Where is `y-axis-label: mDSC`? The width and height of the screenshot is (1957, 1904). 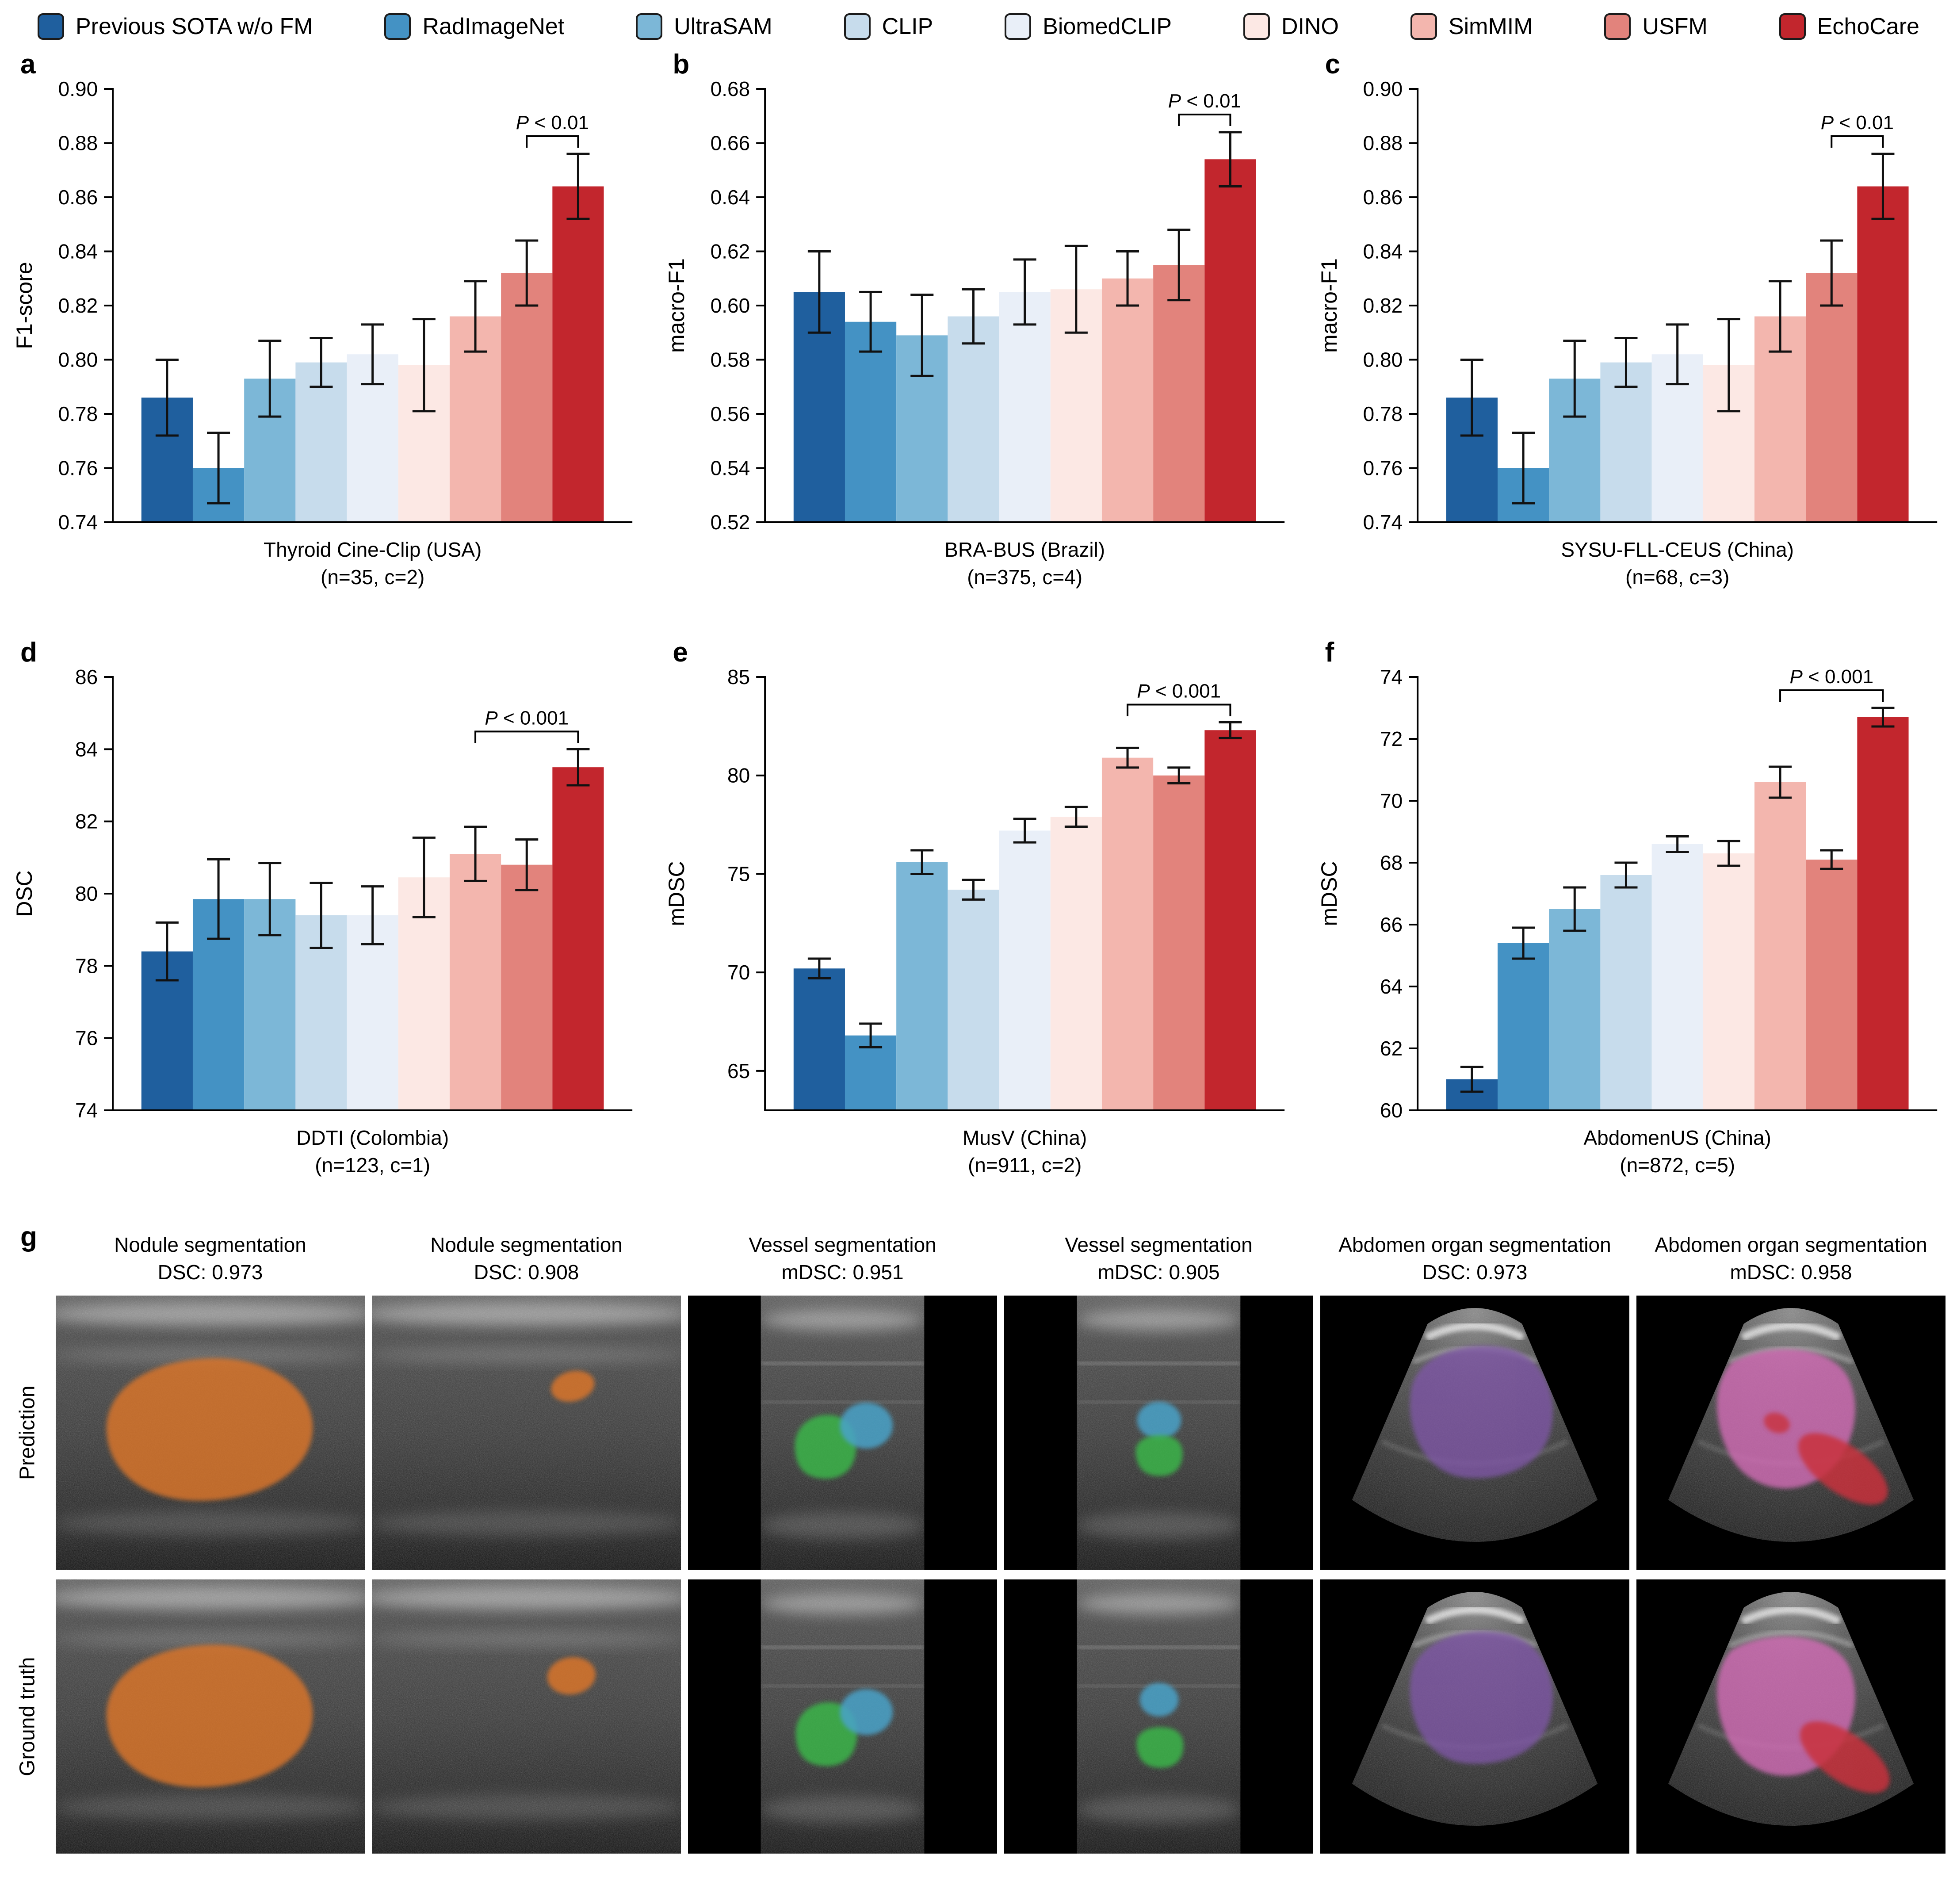 y-axis-label: mDSC is located at coordinates (676, 893).